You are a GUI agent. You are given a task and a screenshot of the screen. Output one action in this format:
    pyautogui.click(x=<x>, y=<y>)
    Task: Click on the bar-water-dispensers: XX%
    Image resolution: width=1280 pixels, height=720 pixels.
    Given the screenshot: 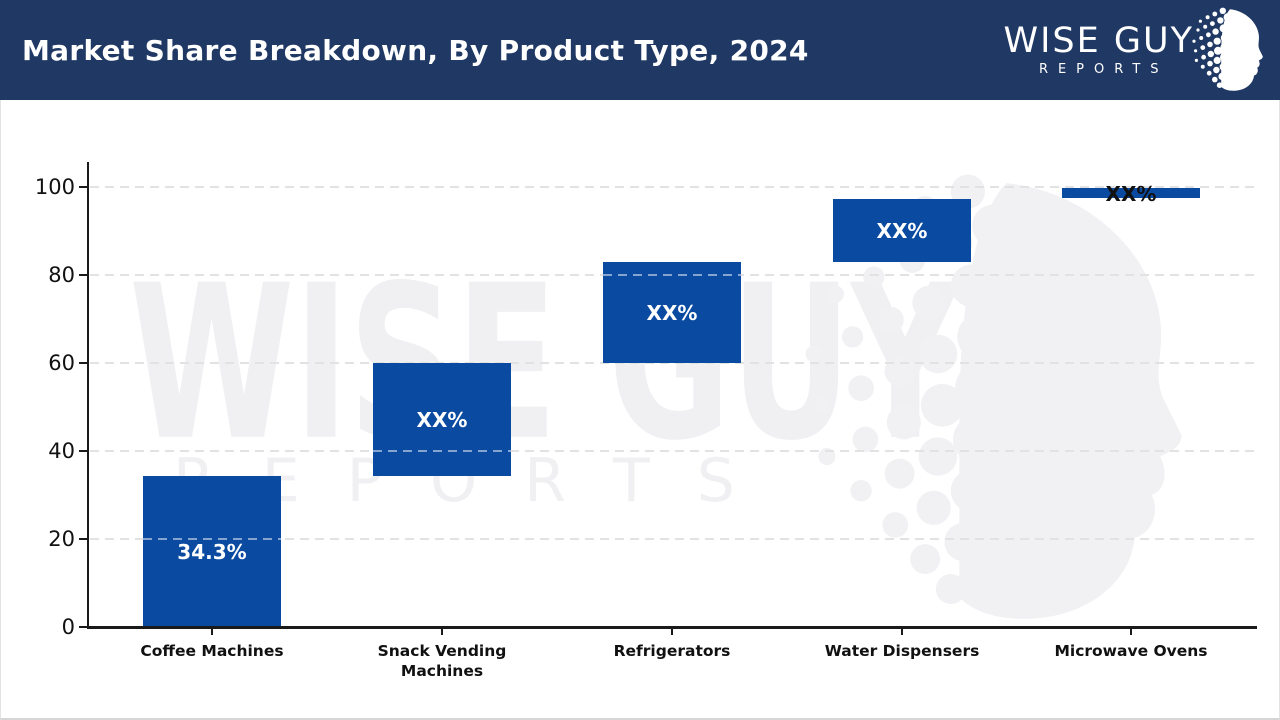 What is the action you would take?
    pyautogui.click(x=902, y=230)
    